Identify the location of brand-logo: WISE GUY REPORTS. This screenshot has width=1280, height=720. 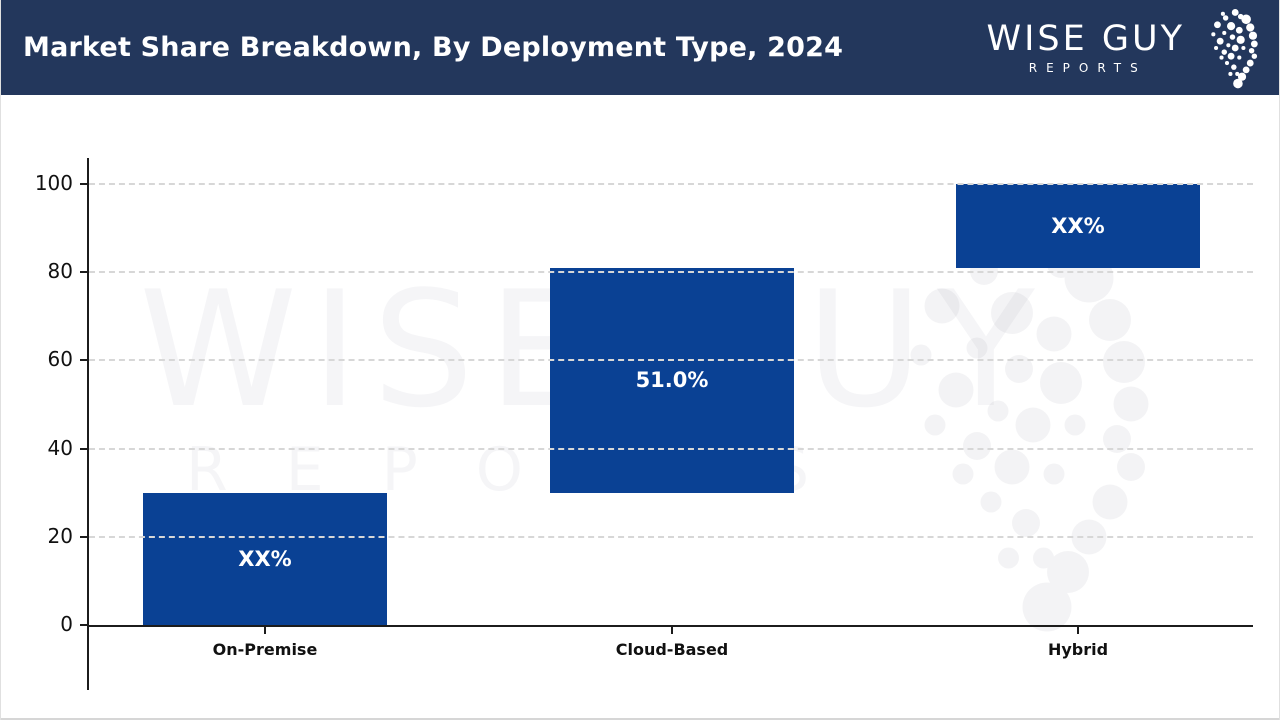
(1125, 48).